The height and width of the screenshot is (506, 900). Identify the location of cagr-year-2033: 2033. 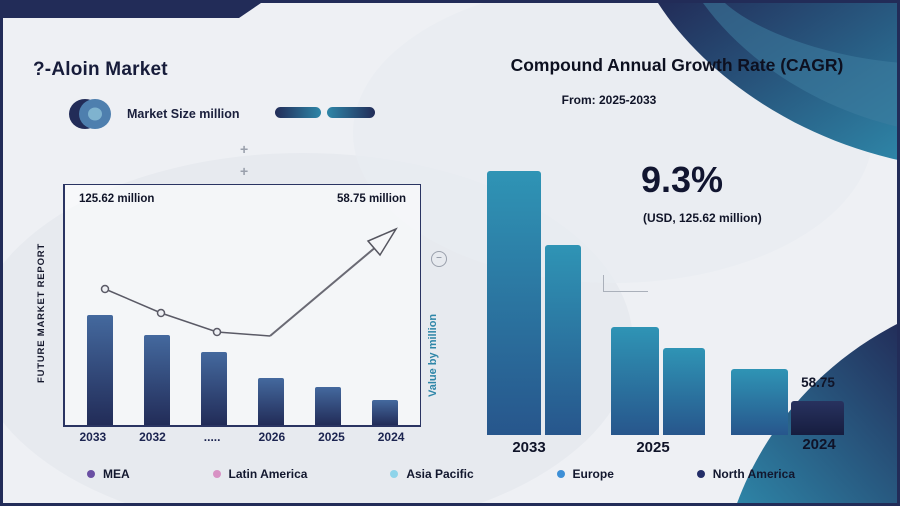
(529, 447).